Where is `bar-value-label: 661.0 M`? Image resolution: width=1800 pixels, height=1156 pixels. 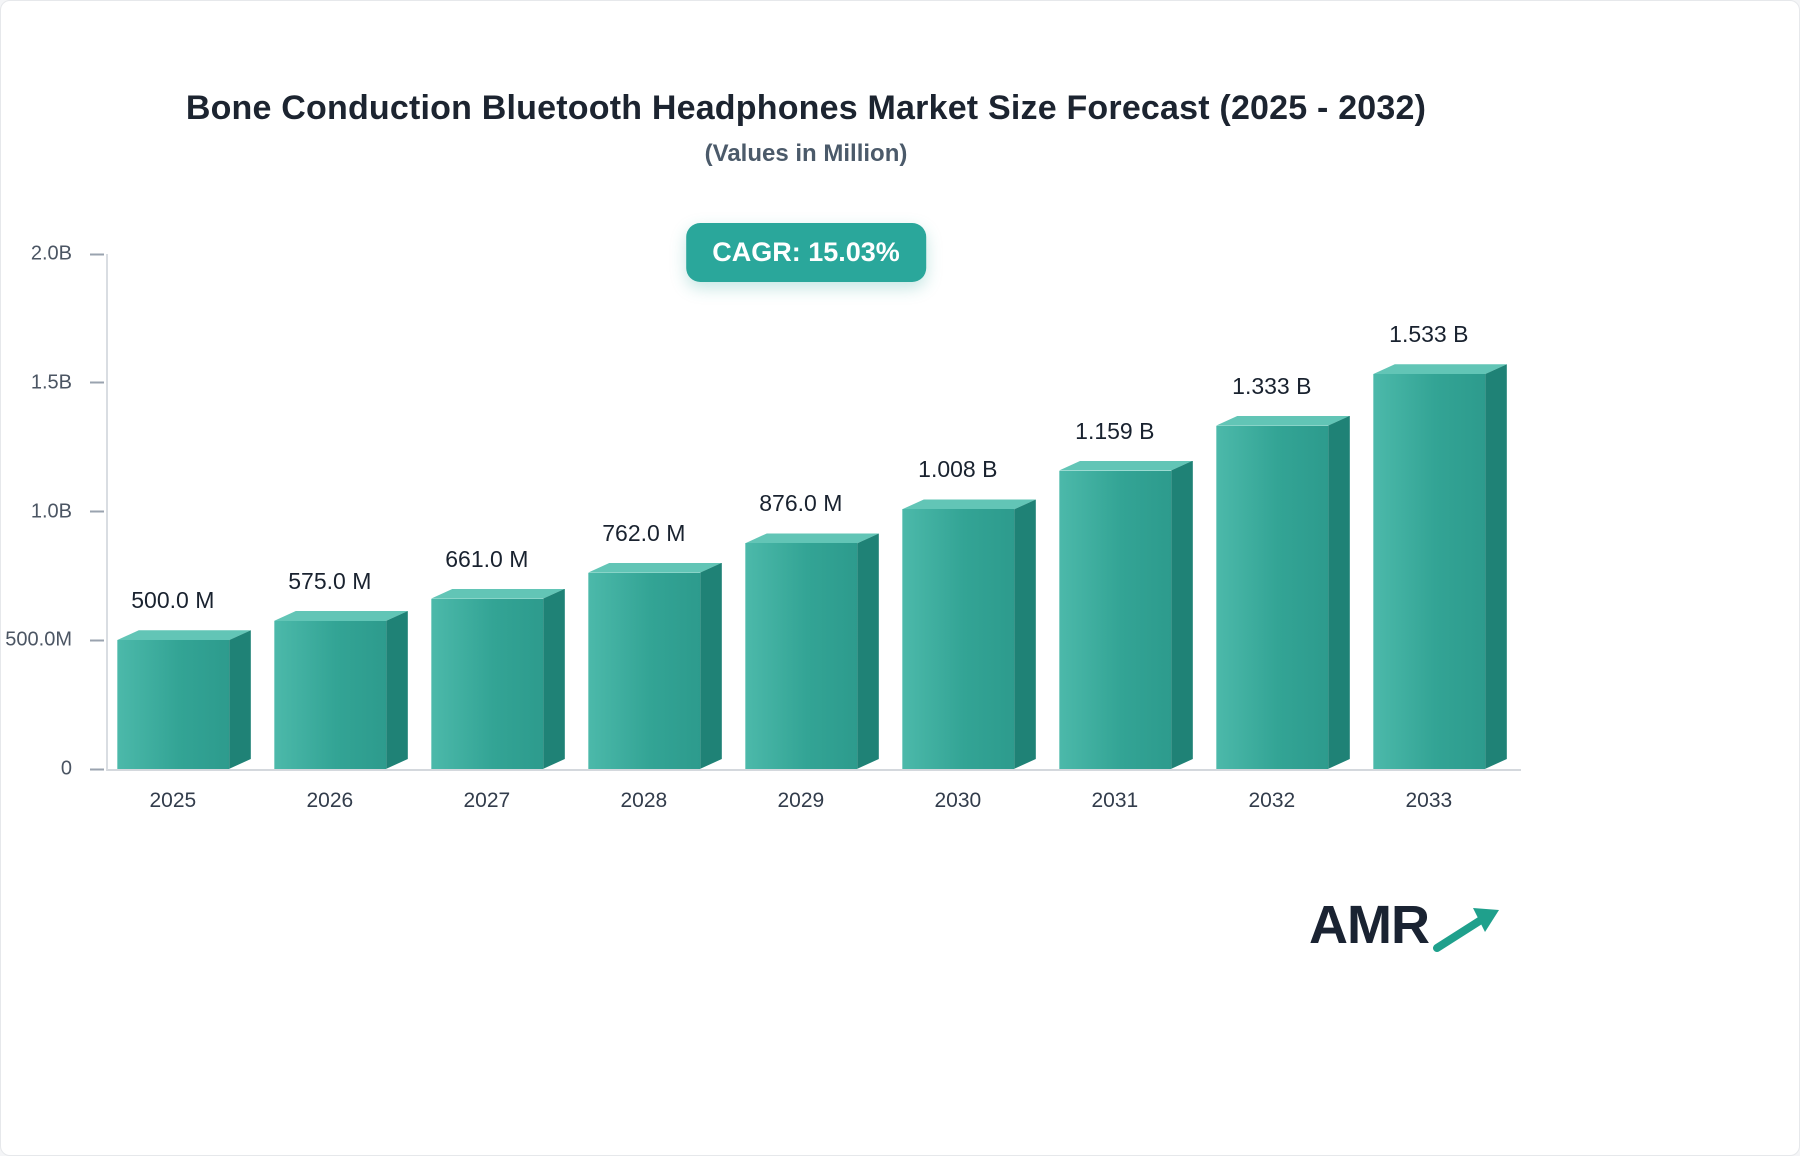 bar-value-label: 661.0 M is located at coordinates (487, 558).